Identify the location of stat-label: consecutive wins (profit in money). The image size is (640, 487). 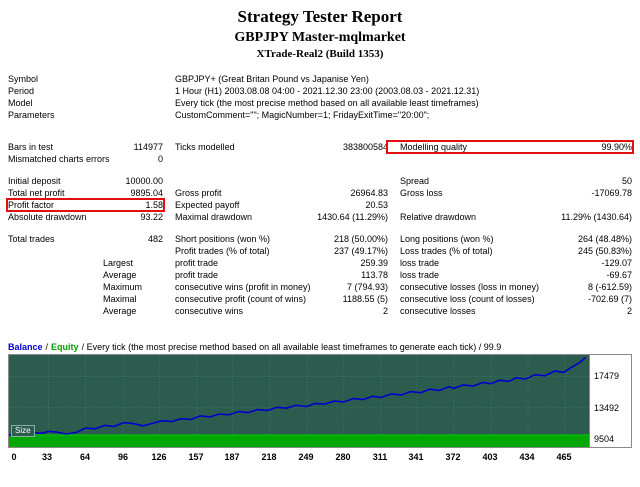
(243, 287).